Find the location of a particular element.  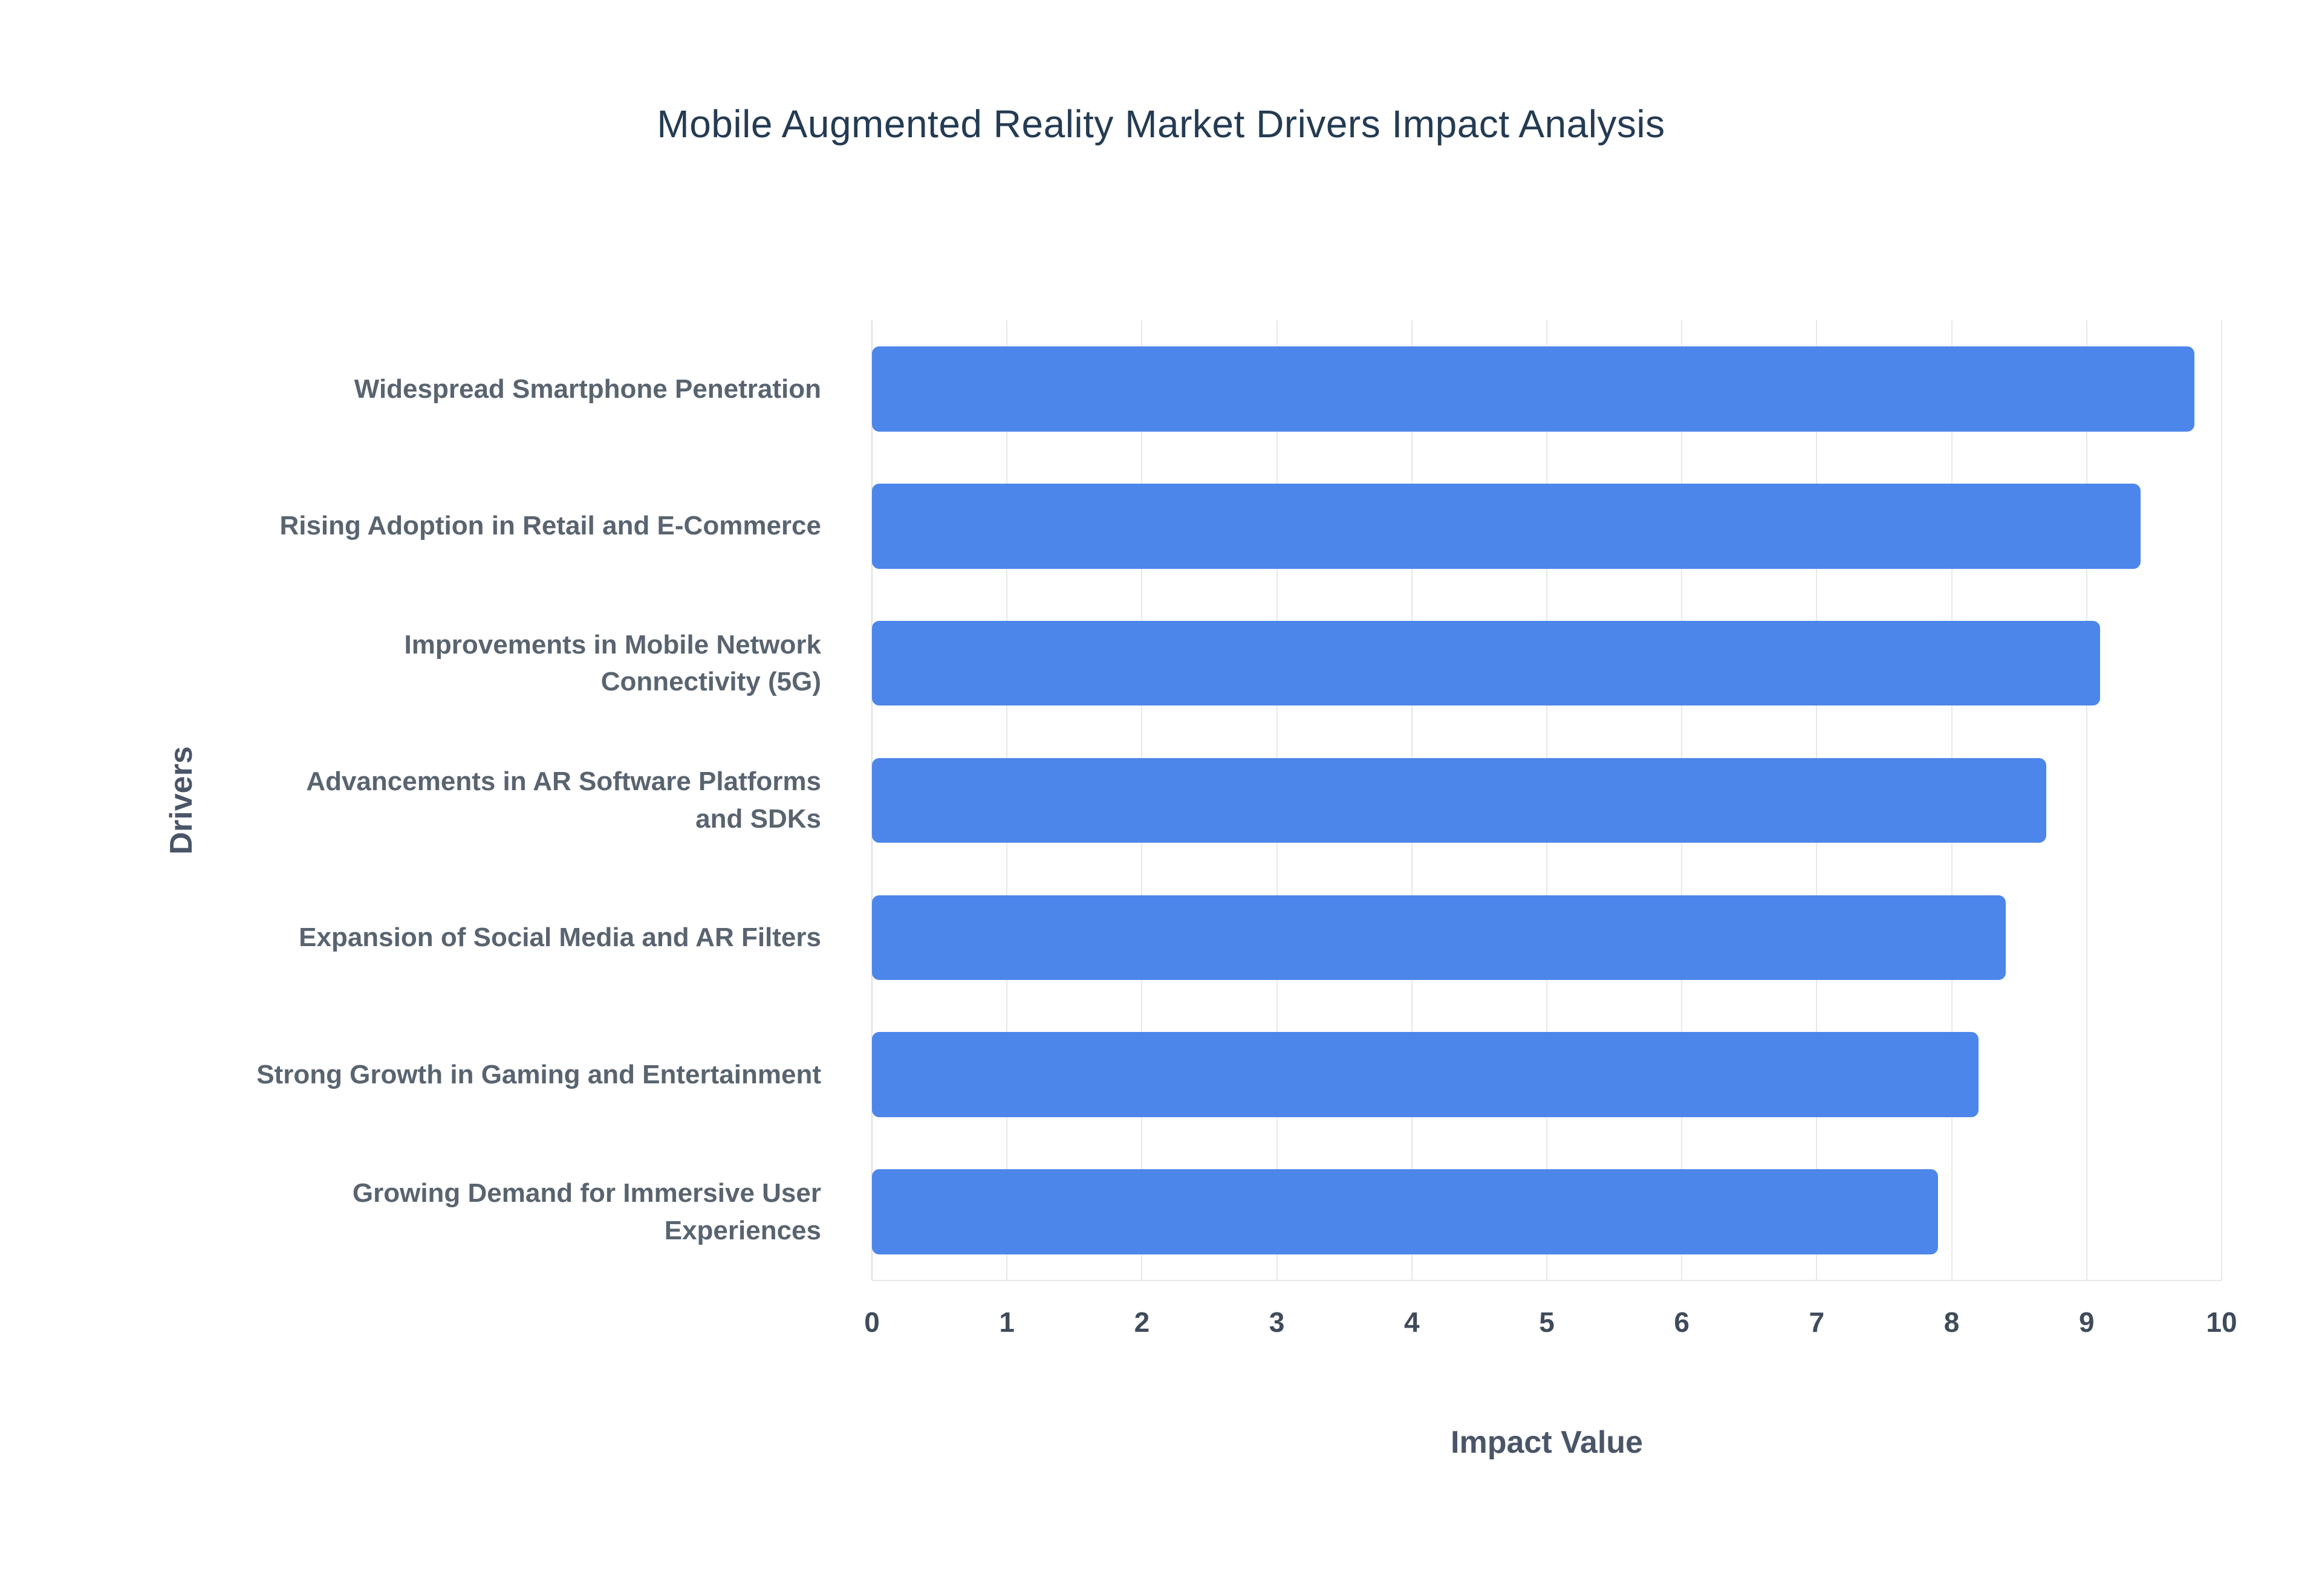

x-tick-label-6: 6 is located at coordinates (1681, 1322).